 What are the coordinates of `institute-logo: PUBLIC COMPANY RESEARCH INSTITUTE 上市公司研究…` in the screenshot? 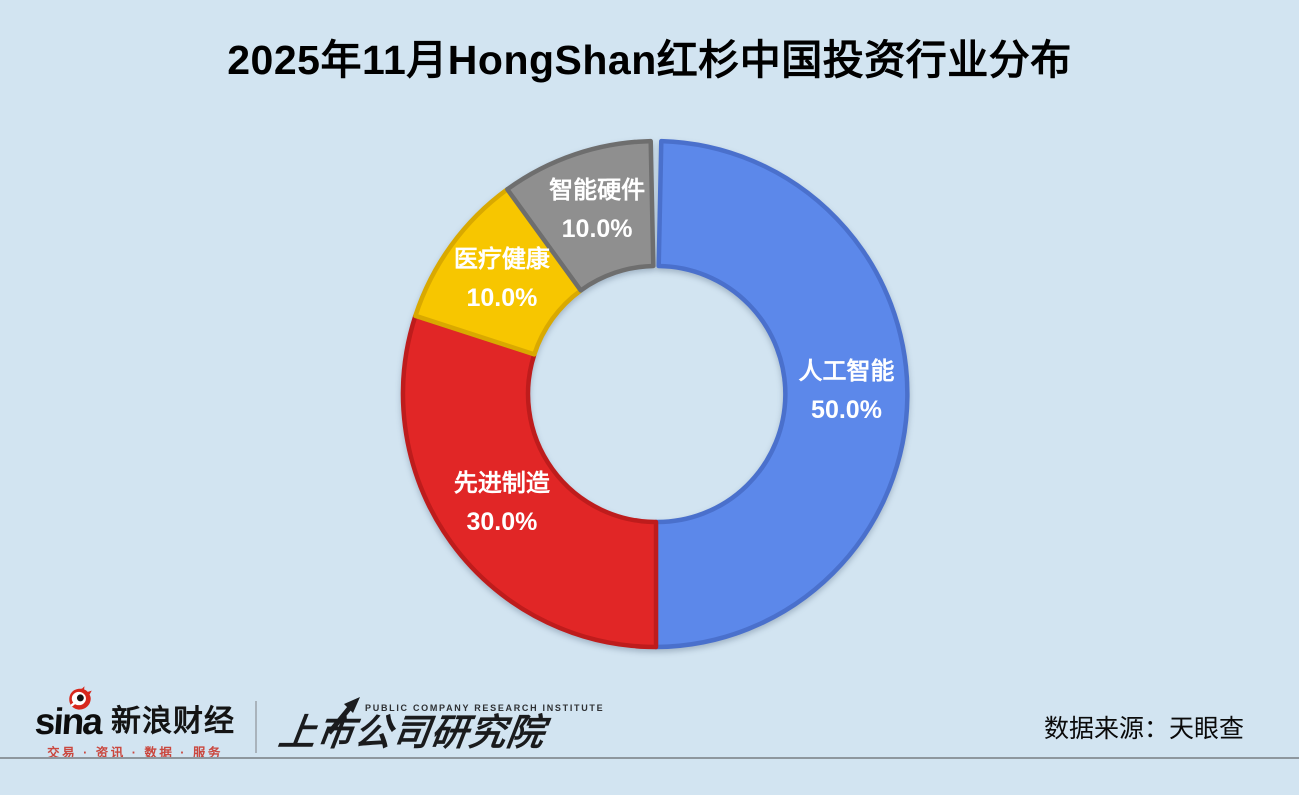 It's located at (440, 725).